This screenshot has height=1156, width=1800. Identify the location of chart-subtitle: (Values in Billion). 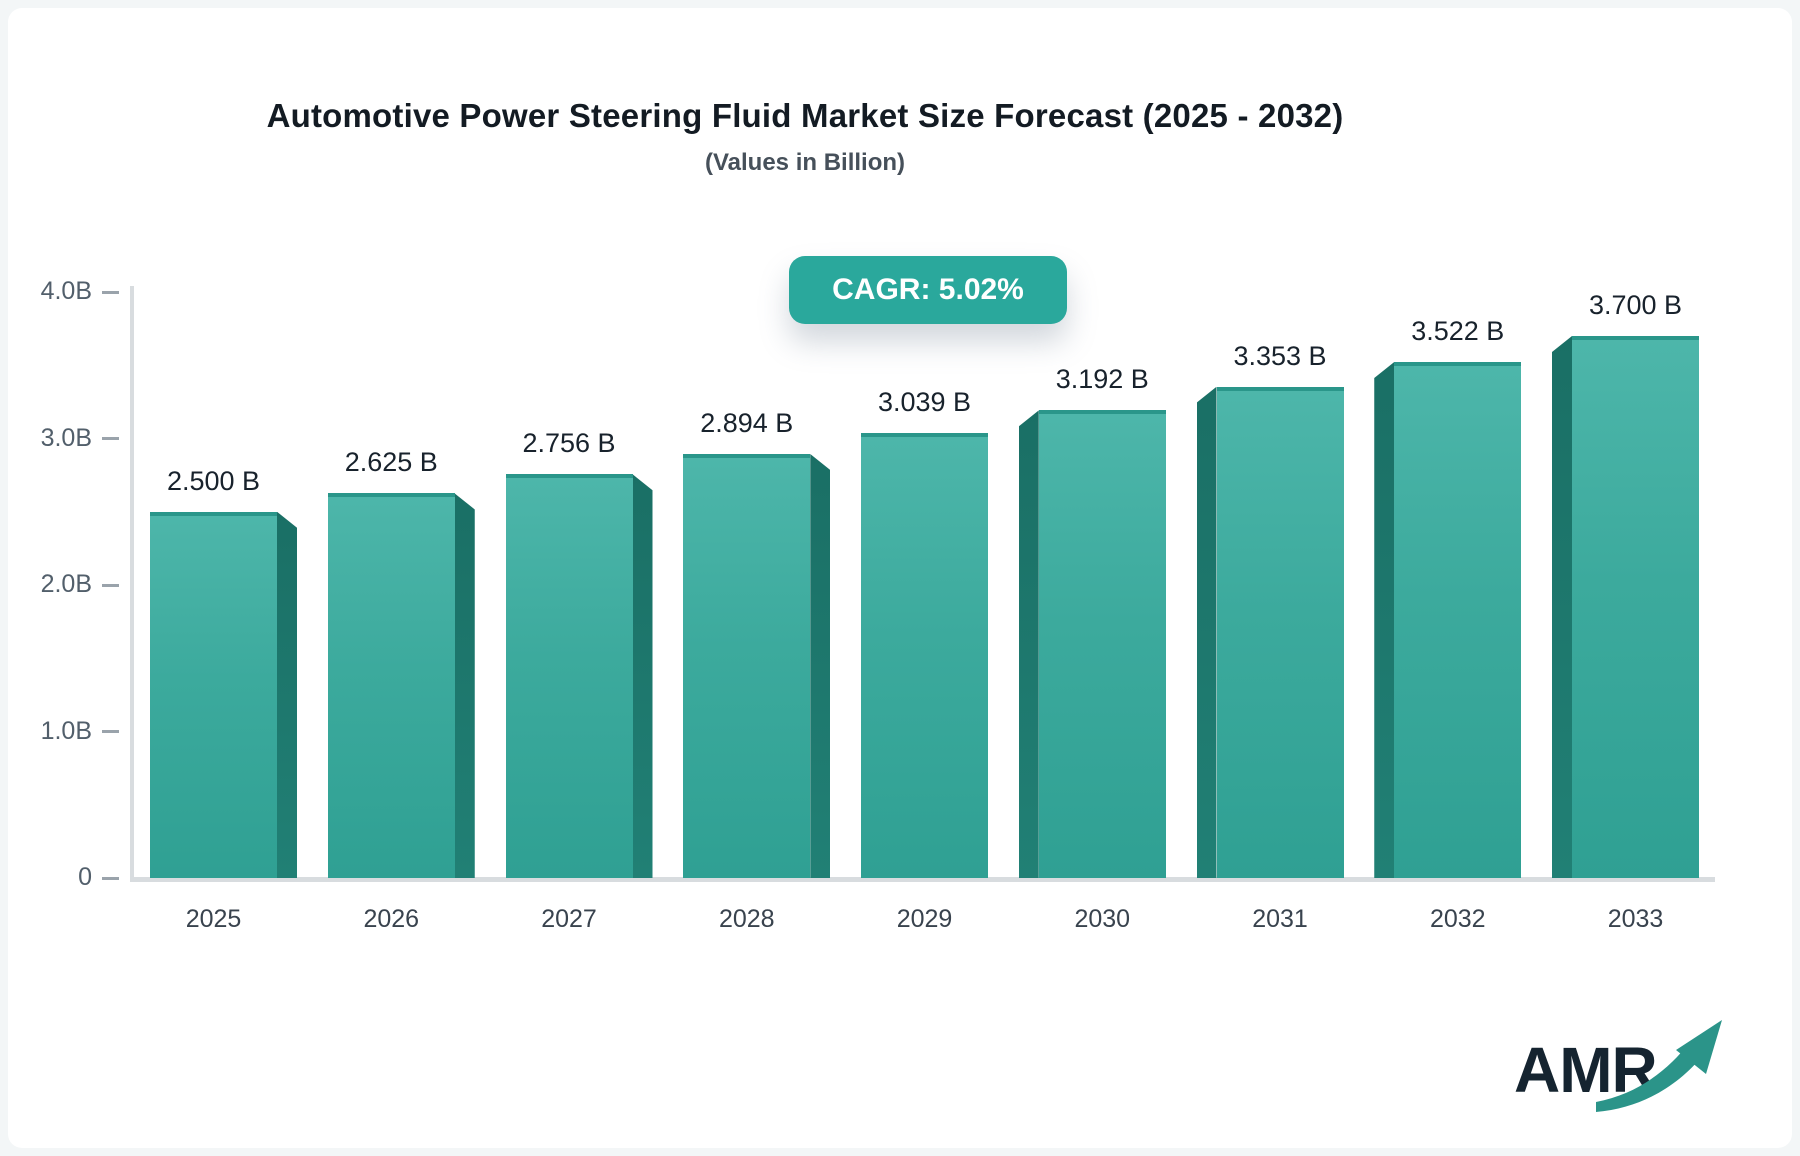
(805, 162).